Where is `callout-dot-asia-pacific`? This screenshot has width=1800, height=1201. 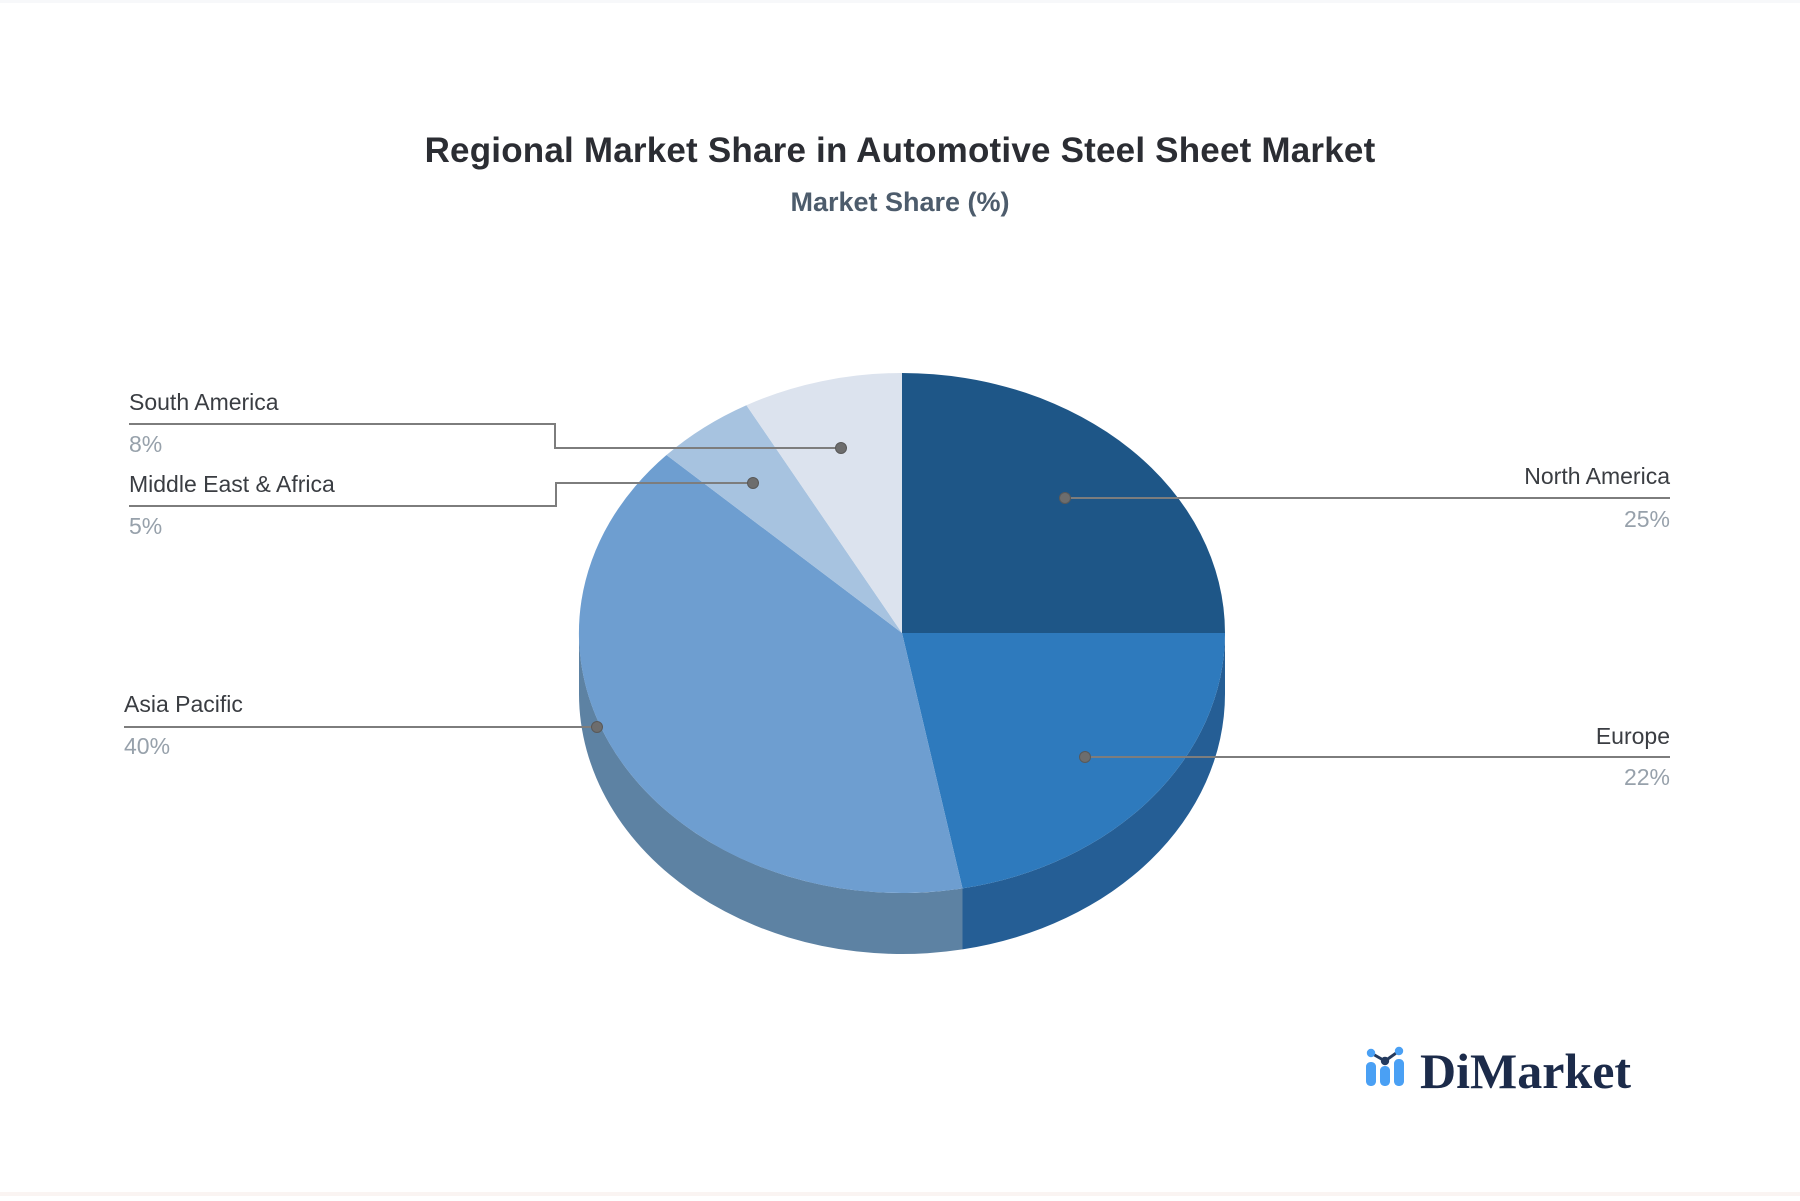 callout-dot-asia-pacific is located at coordinates (597, 727).